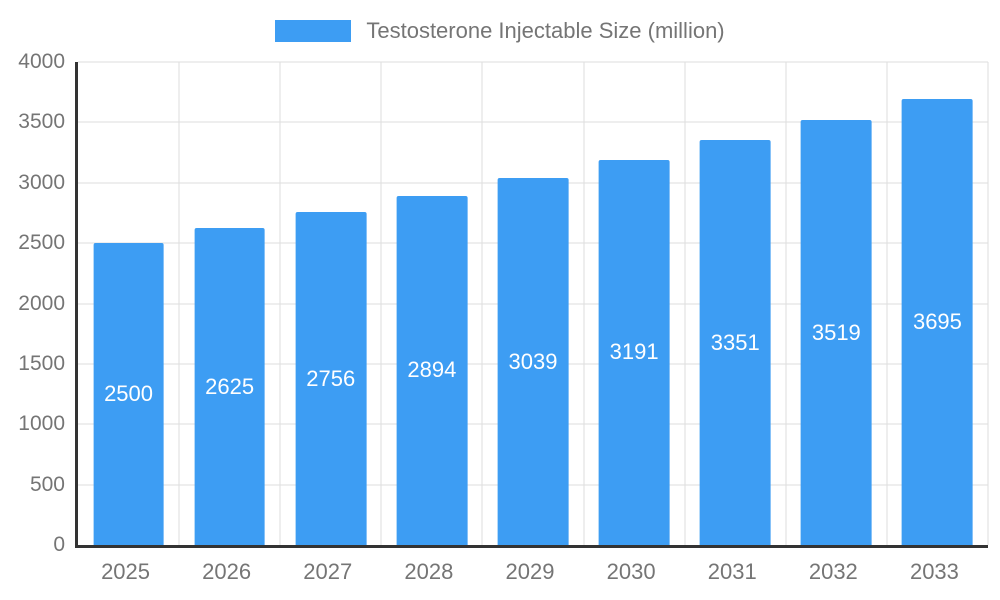 The height and width of the screenshot is (600, 1000). What do you see at coordinates (59, 544) in the screenshot?
I see `y-axis-tick-label: 0` at bounding box center [59, 544].